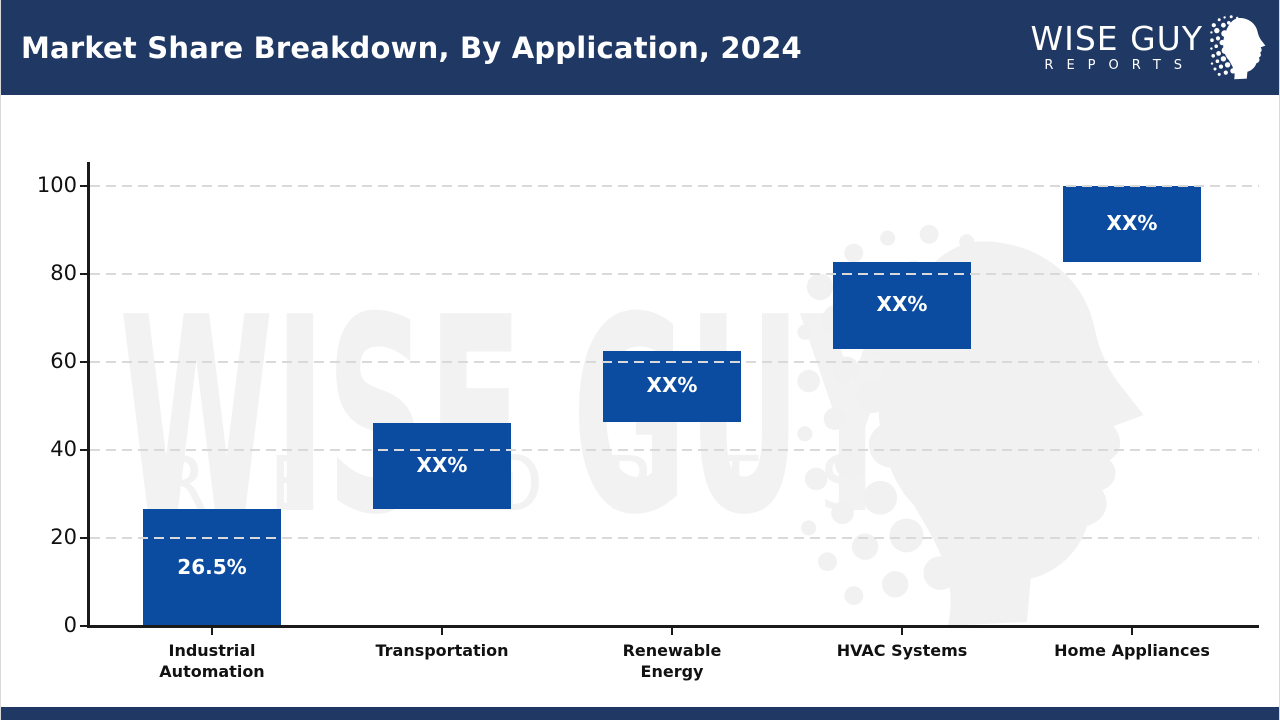 The height and width of the screenshot is (720, 1280). Describe the element at coordinates (672, 661) in the screenshot. I see `x-axis-category-label: Renewable Energy` at that location.